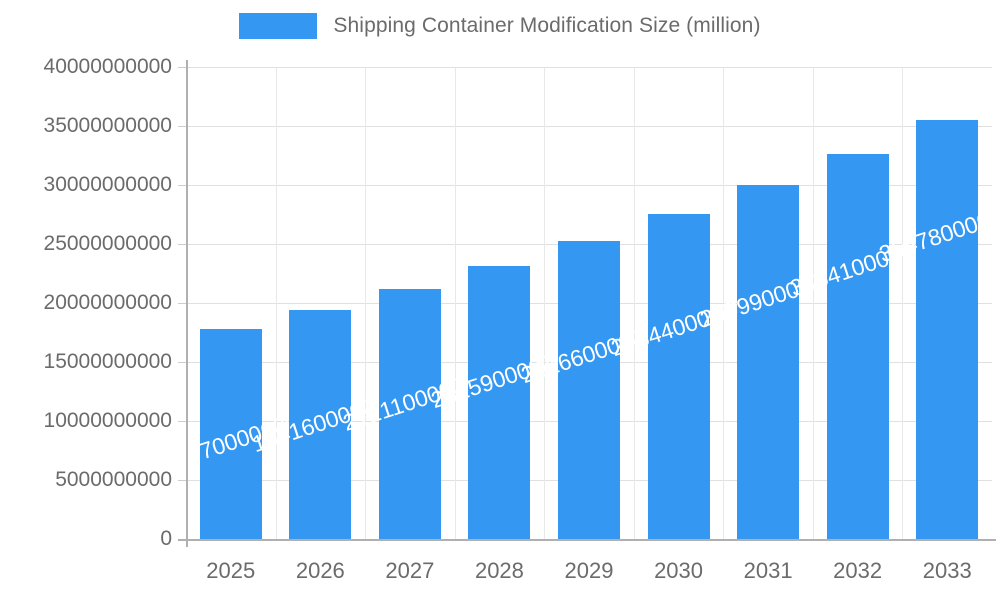  Describe the element at coordinates (107, 125) in the screenshot. I see `y-tick-label: 35000000000` at that location.